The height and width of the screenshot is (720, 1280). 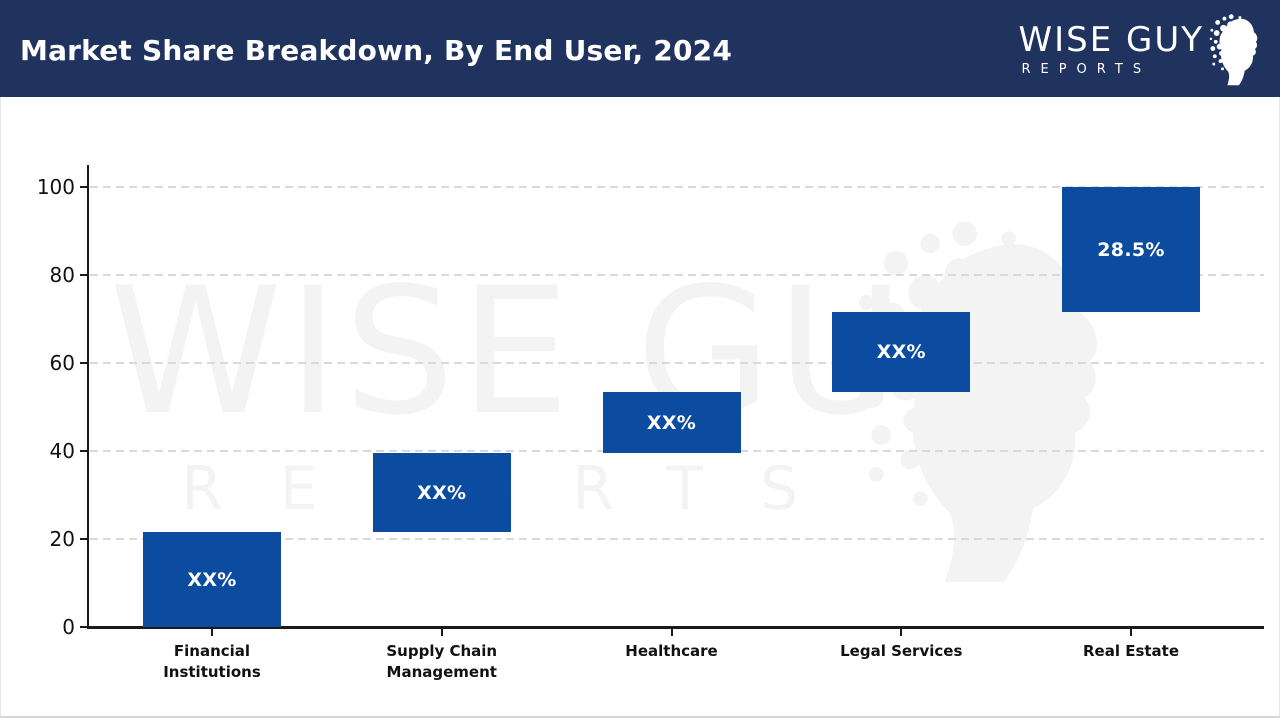 What do you see at coordinates (675, 627) in the screenshot?
I see `x-axis` at bounding box center [675, 627].